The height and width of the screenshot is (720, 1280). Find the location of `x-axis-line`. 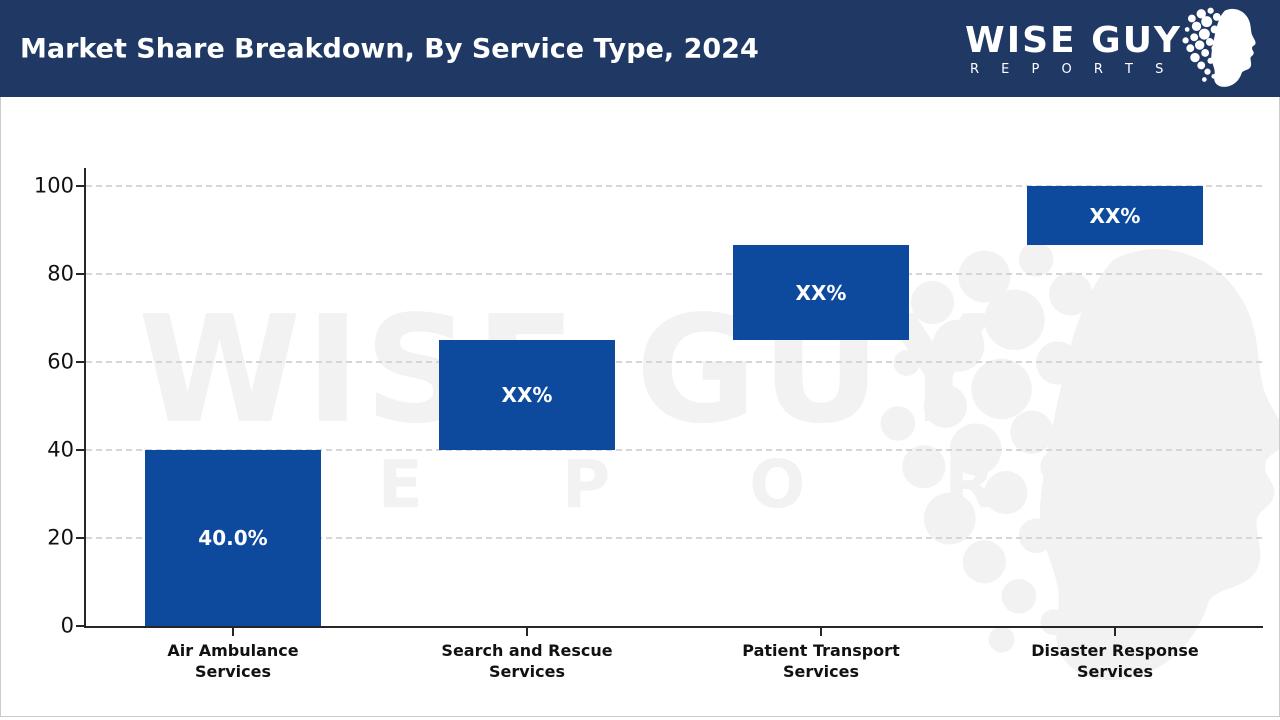

x-axis-line is located at coordinates (673, 627).